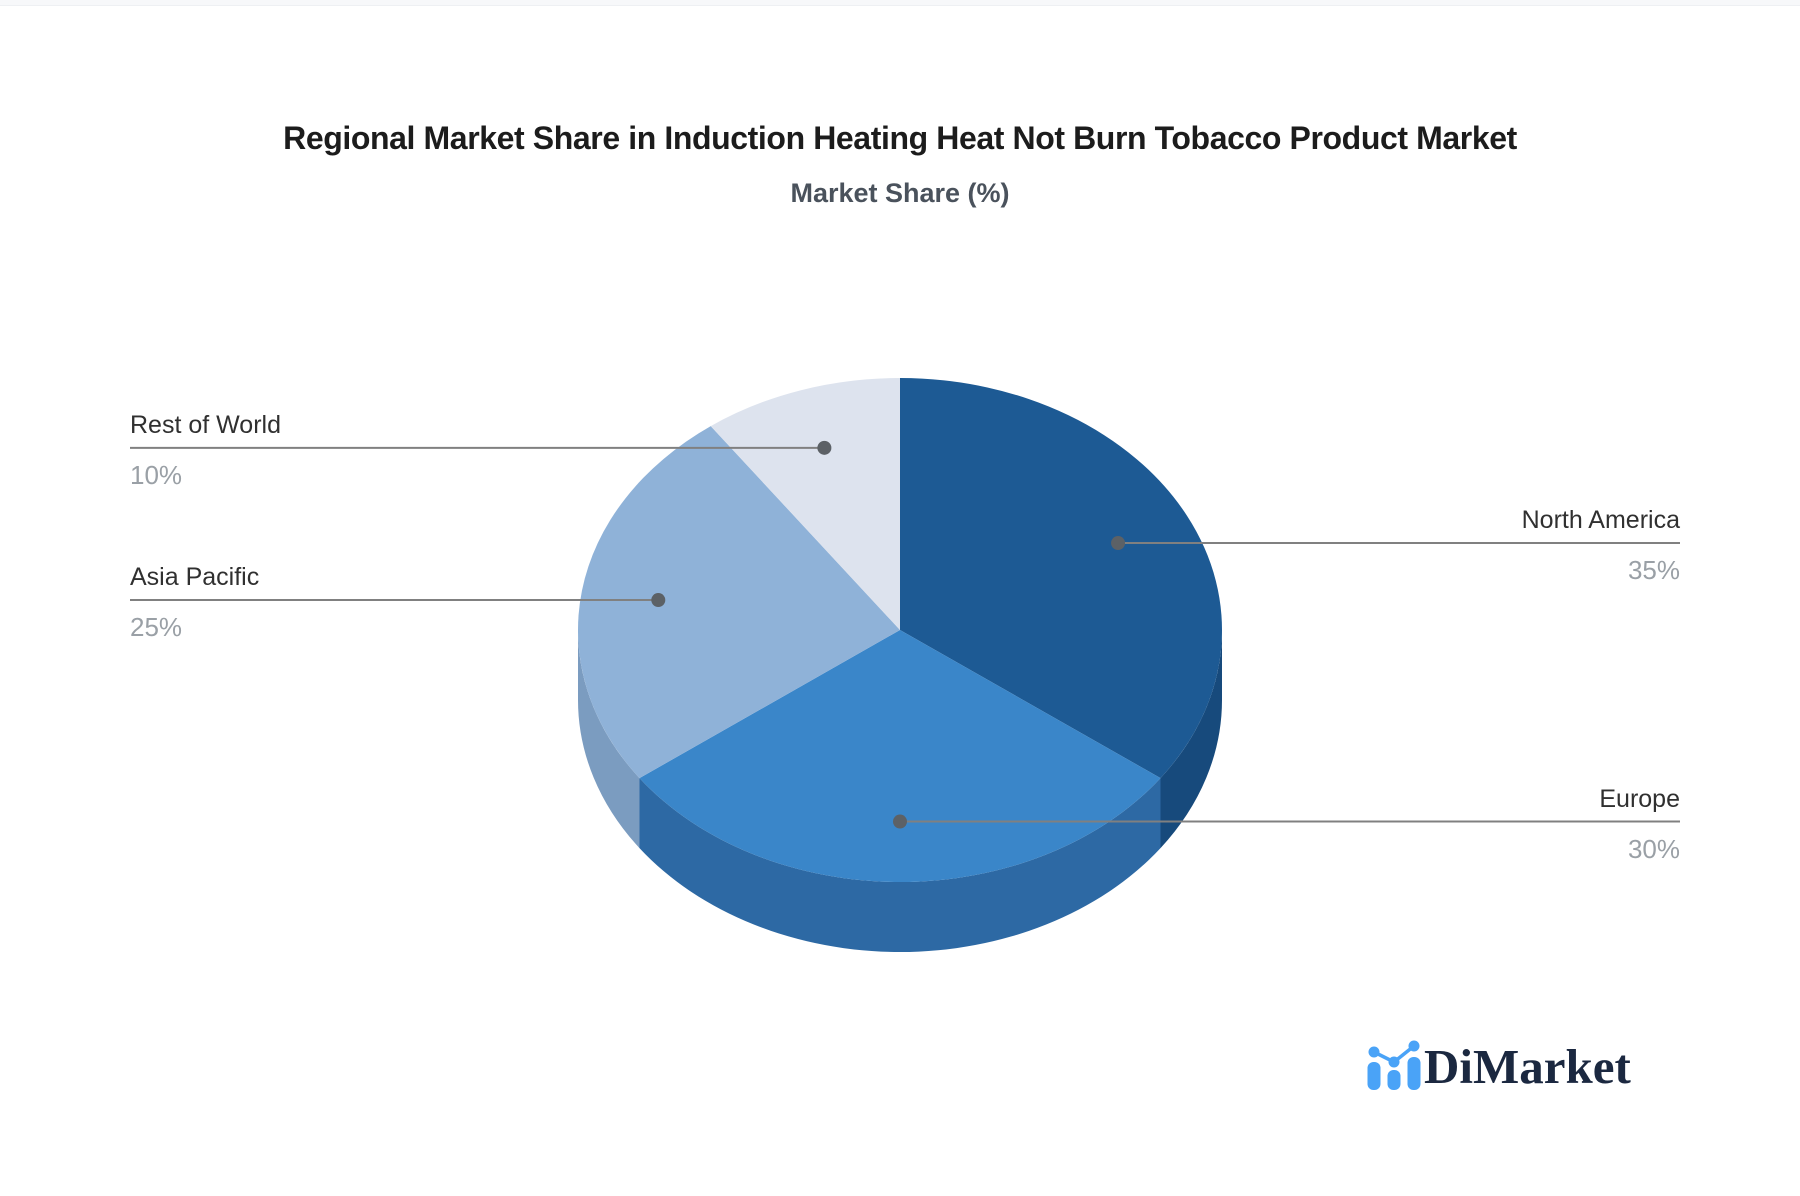  I want to click on slice-label: Europe, so click(1639, 798).